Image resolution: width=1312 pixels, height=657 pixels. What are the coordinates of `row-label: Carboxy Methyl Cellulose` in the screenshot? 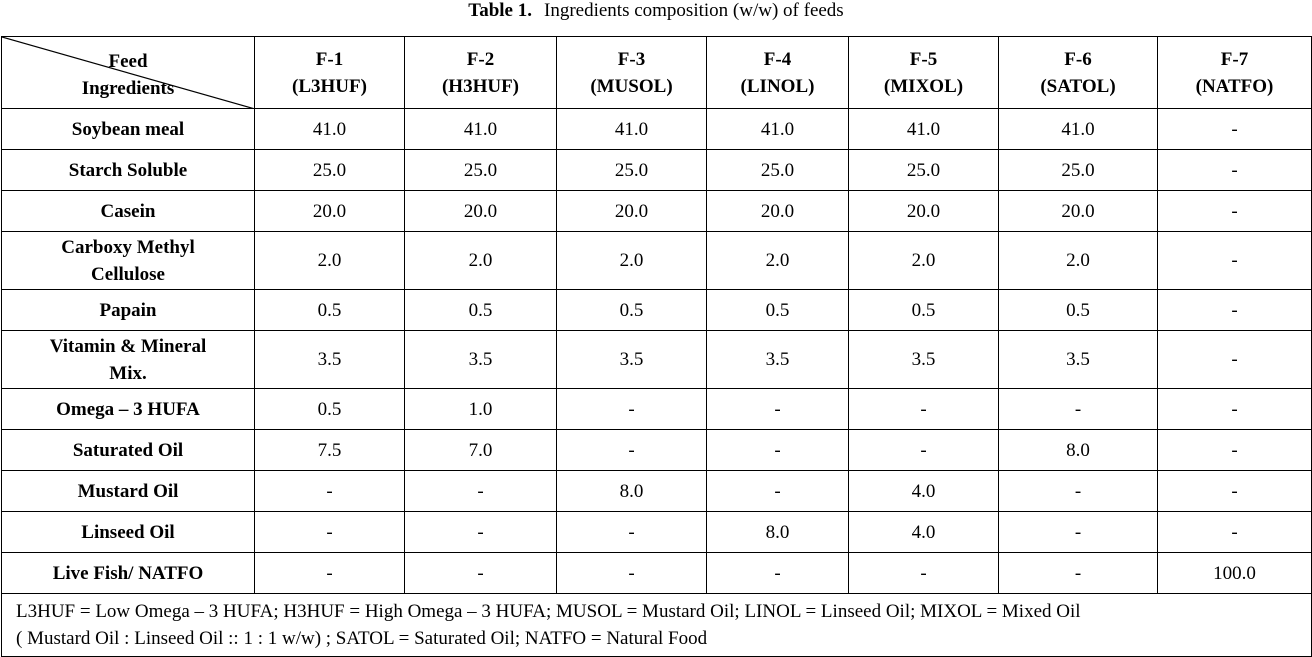 It's located at (128, 260).